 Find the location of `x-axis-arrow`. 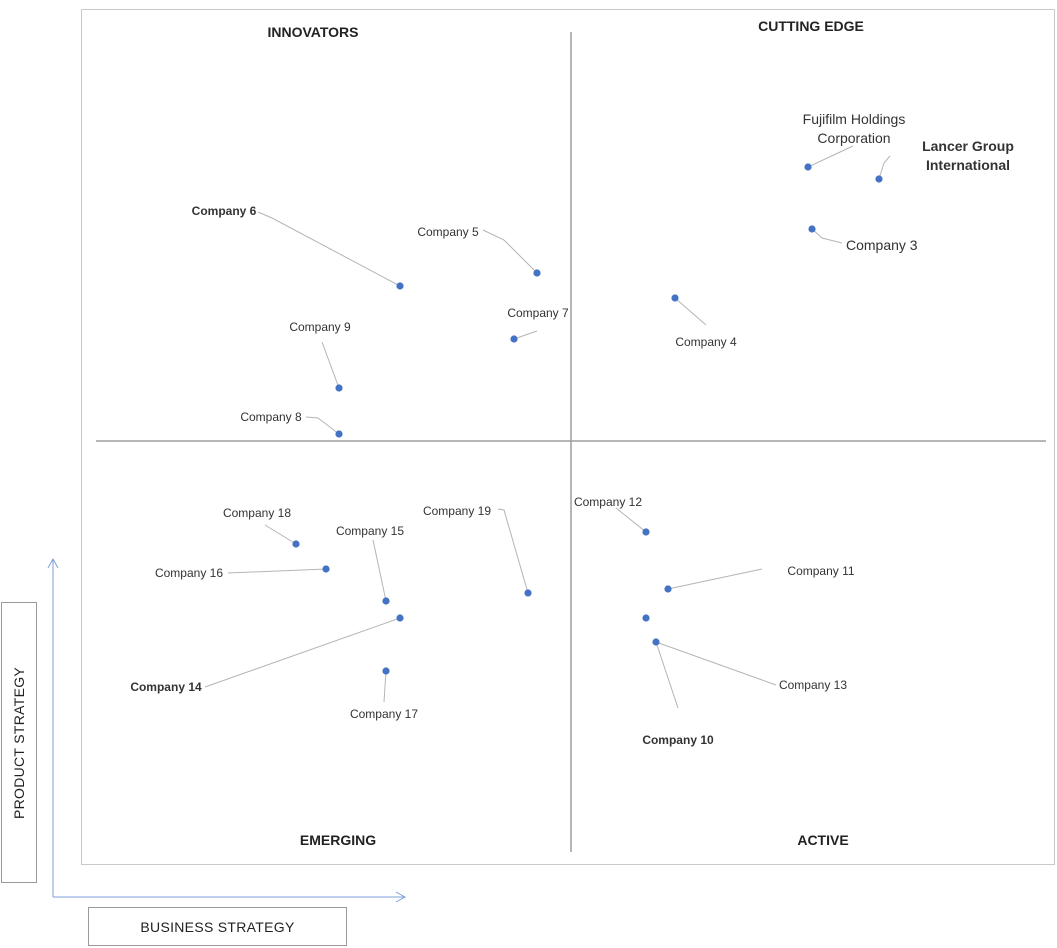

x-axis-arrow is located at coordinates (230, 897).